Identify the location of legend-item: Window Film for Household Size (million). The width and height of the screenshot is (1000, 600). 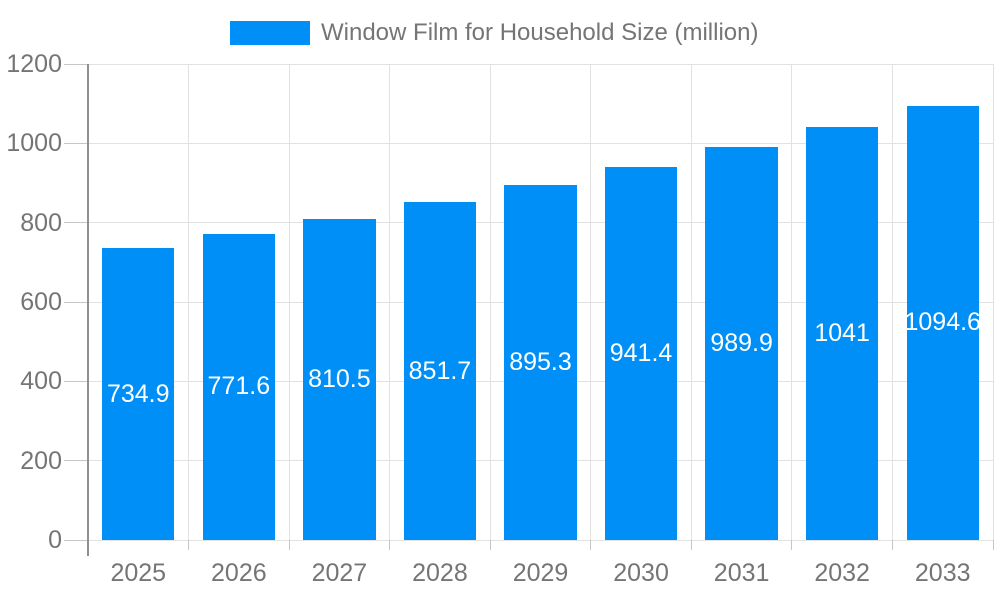
(494, 33).